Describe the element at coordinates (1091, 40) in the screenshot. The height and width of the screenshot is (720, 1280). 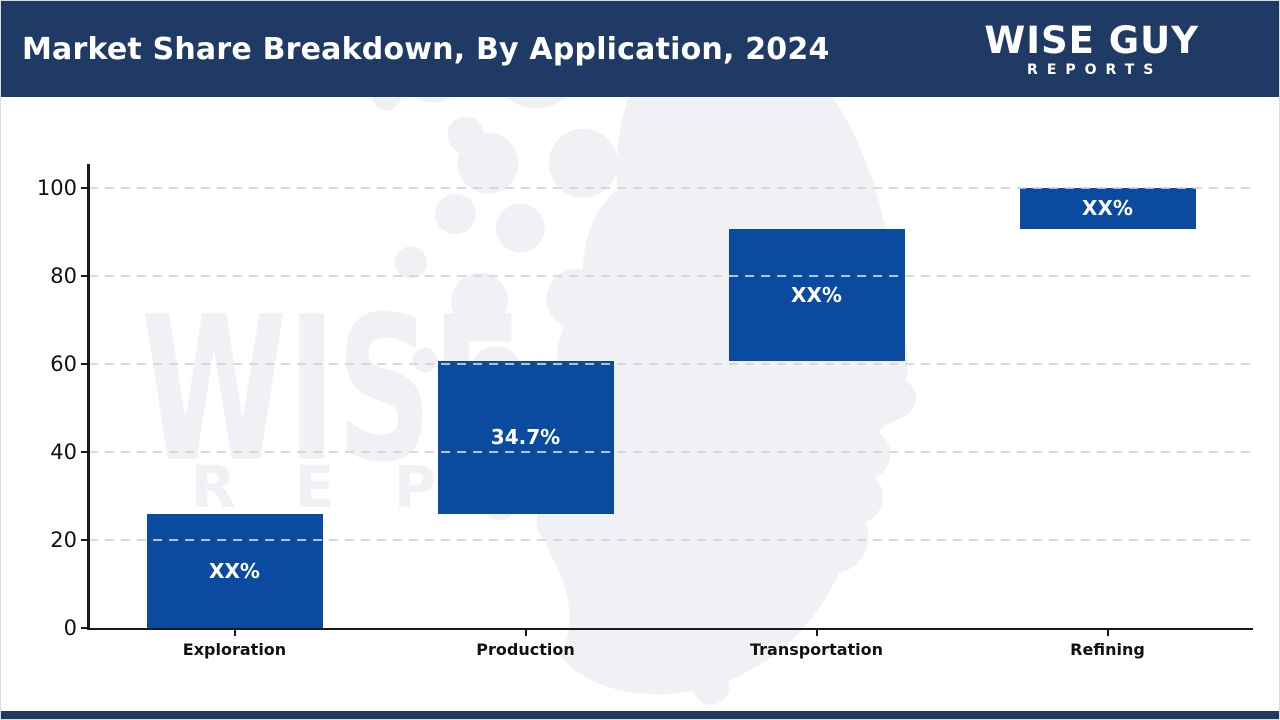
I see `logo-wordmark: WISE GUY` at that location.